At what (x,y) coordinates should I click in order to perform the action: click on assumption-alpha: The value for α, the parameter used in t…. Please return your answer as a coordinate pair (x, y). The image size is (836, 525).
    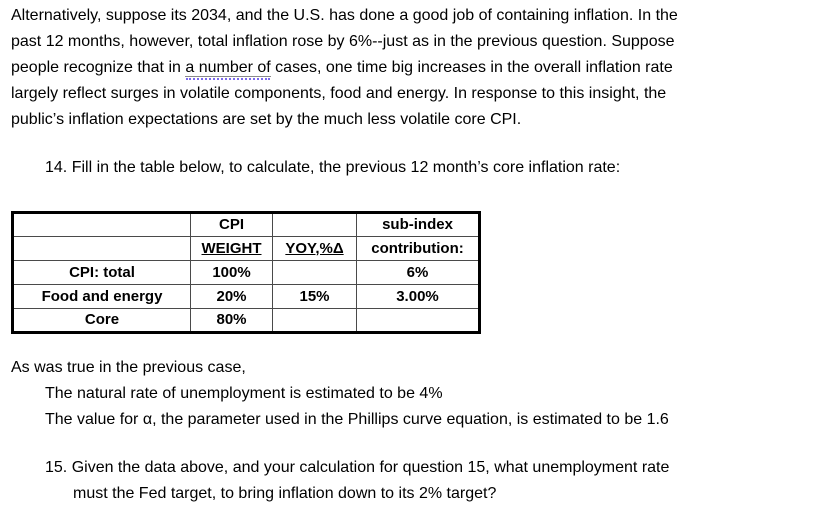
    Looking at the image, I should click on (357, 419).